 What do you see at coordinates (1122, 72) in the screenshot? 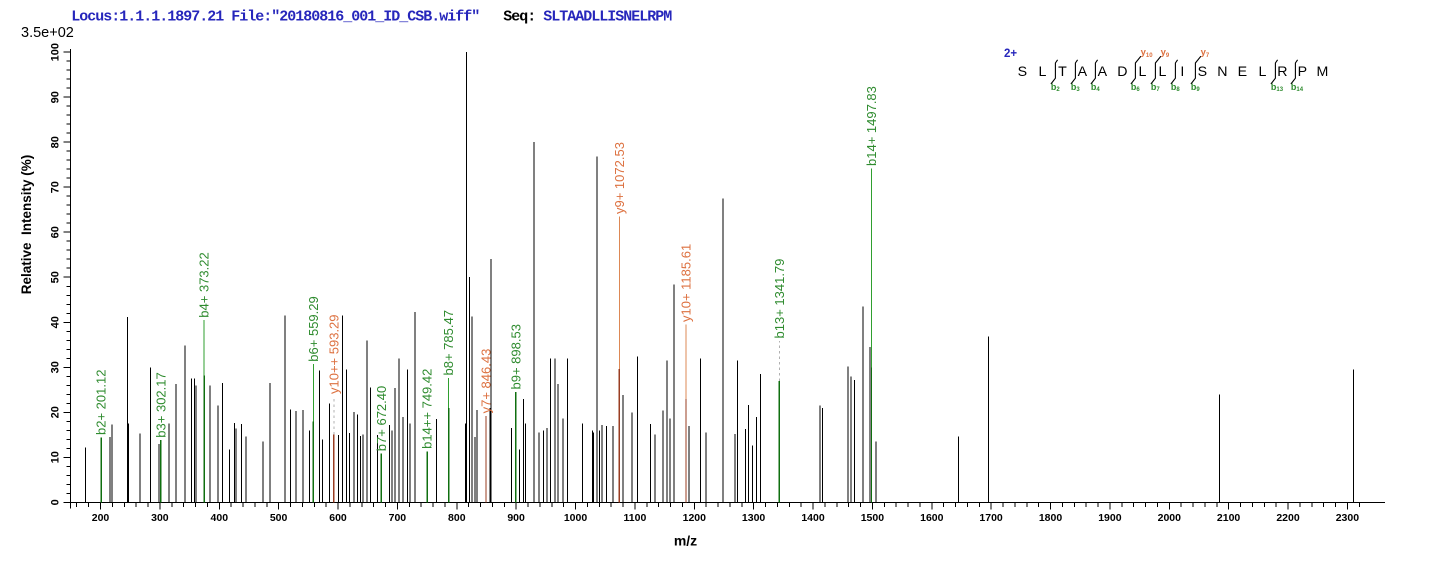
I see `svg-text: D` at bounding box center [1122, 72].